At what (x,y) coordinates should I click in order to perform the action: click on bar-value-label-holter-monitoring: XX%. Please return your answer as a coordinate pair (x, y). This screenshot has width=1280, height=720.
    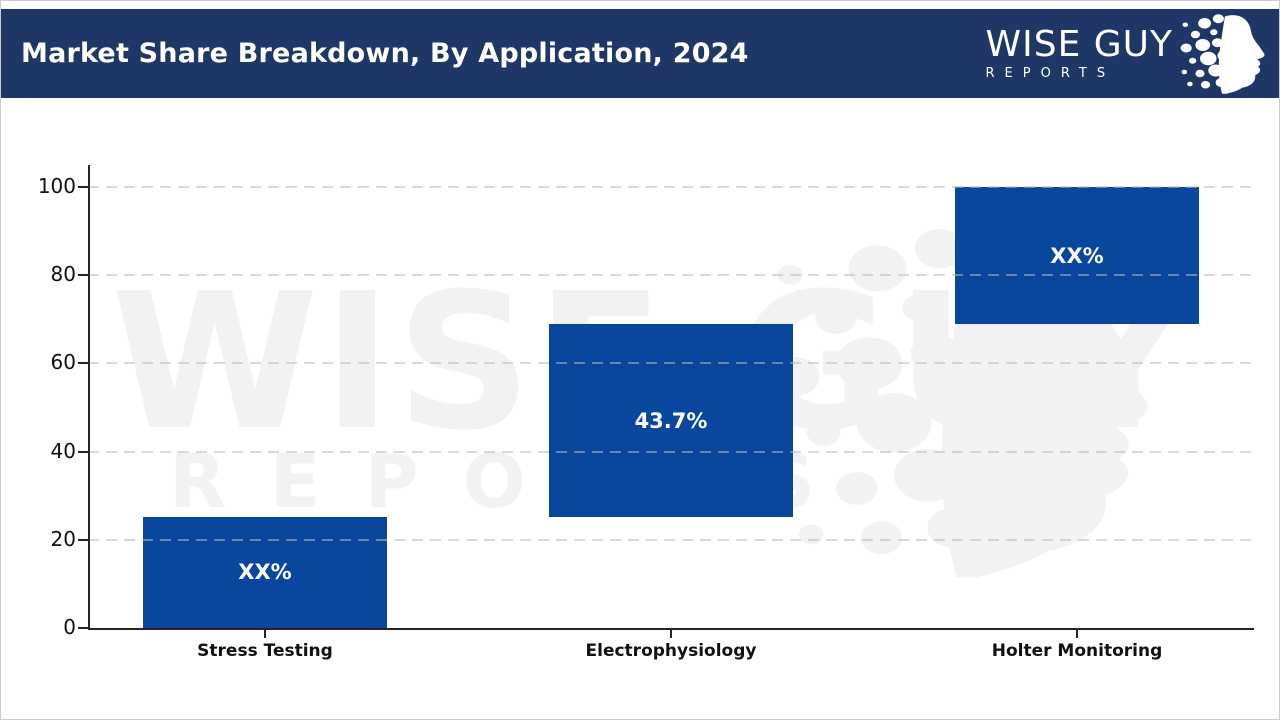
    Looking at the image, I should click on (1077, 255).